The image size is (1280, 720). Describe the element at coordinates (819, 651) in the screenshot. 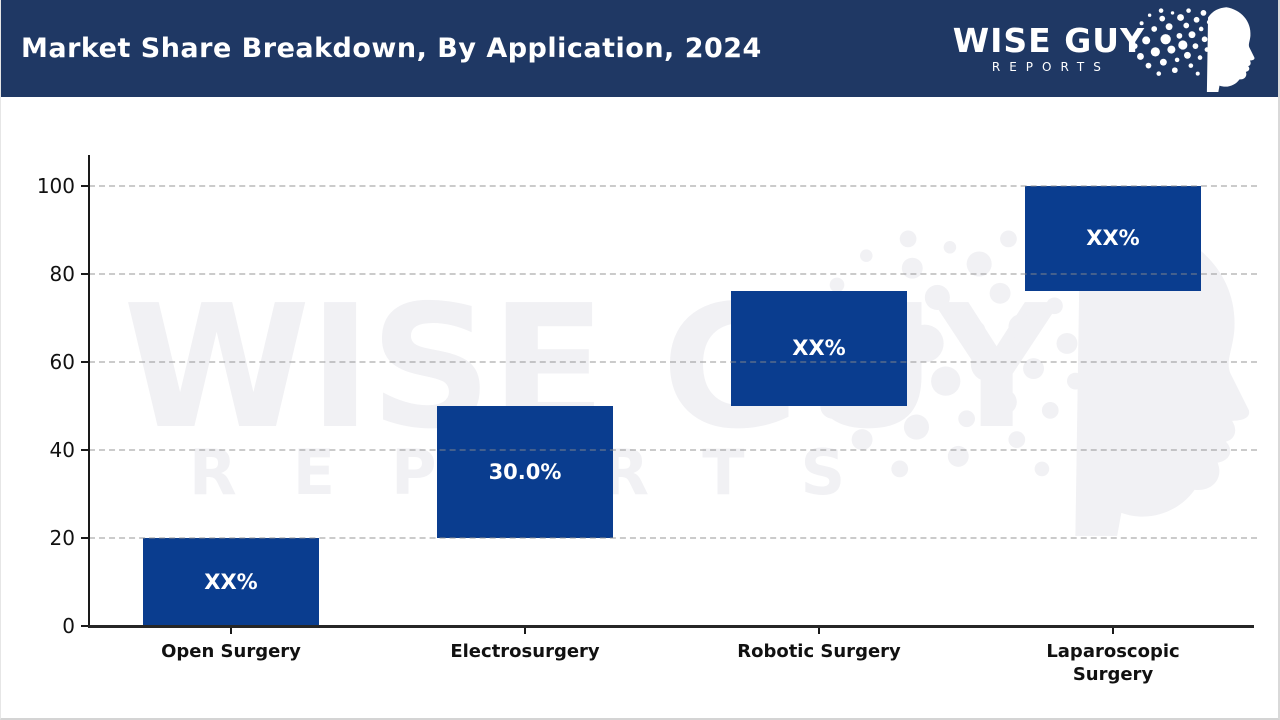

I see `x-axis-category-label: Robotic Surgery` at that location.